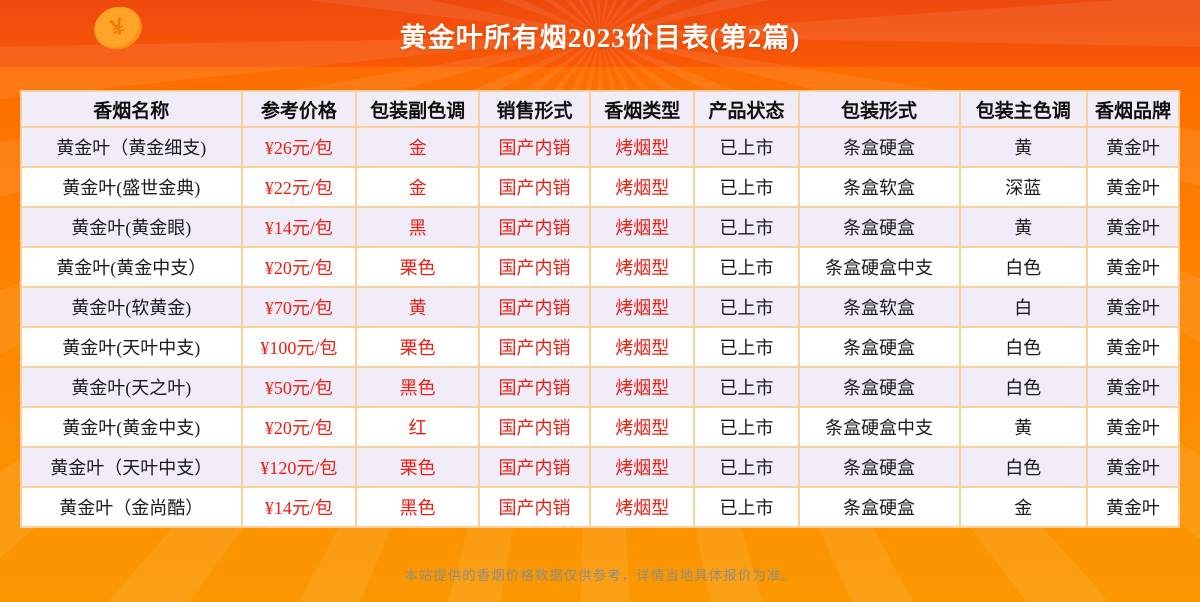 This screenshot has width=1200, height=602. What do you see at coordinates (600, 38) in the screenshot?
I see `page-title: 黄金叶所有烟2023价目表(第2篇)` at bounding box center [600, 38].